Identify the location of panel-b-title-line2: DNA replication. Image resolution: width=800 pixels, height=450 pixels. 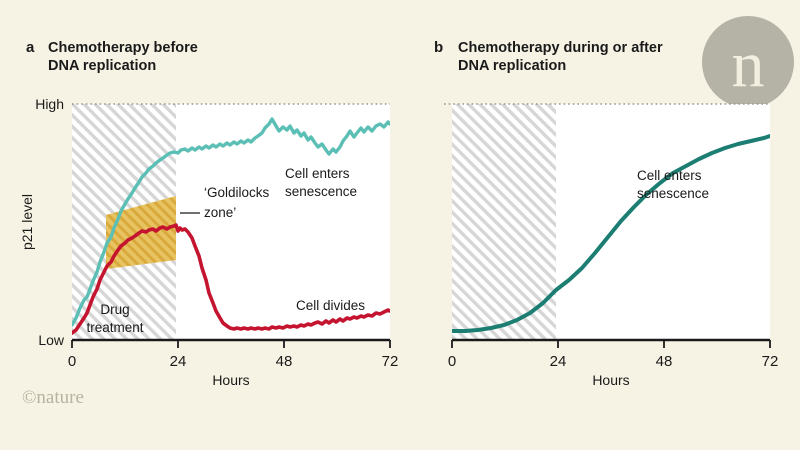
(512, 66).